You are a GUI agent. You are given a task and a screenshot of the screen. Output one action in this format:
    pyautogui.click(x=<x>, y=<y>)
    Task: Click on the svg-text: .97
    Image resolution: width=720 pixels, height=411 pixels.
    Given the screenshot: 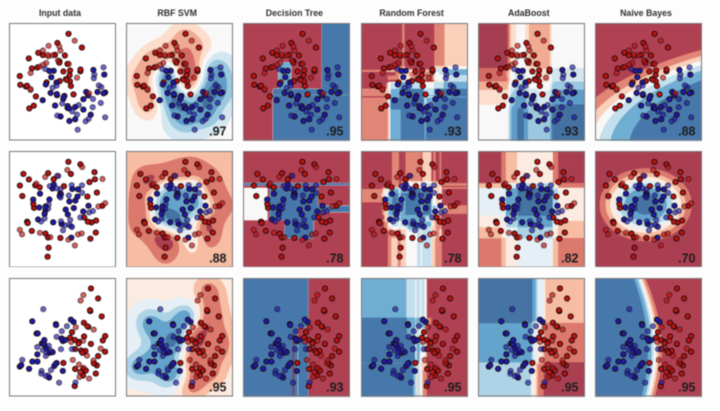 What is the action you would take?
    pyautogui.click(x=217, y=132)
    